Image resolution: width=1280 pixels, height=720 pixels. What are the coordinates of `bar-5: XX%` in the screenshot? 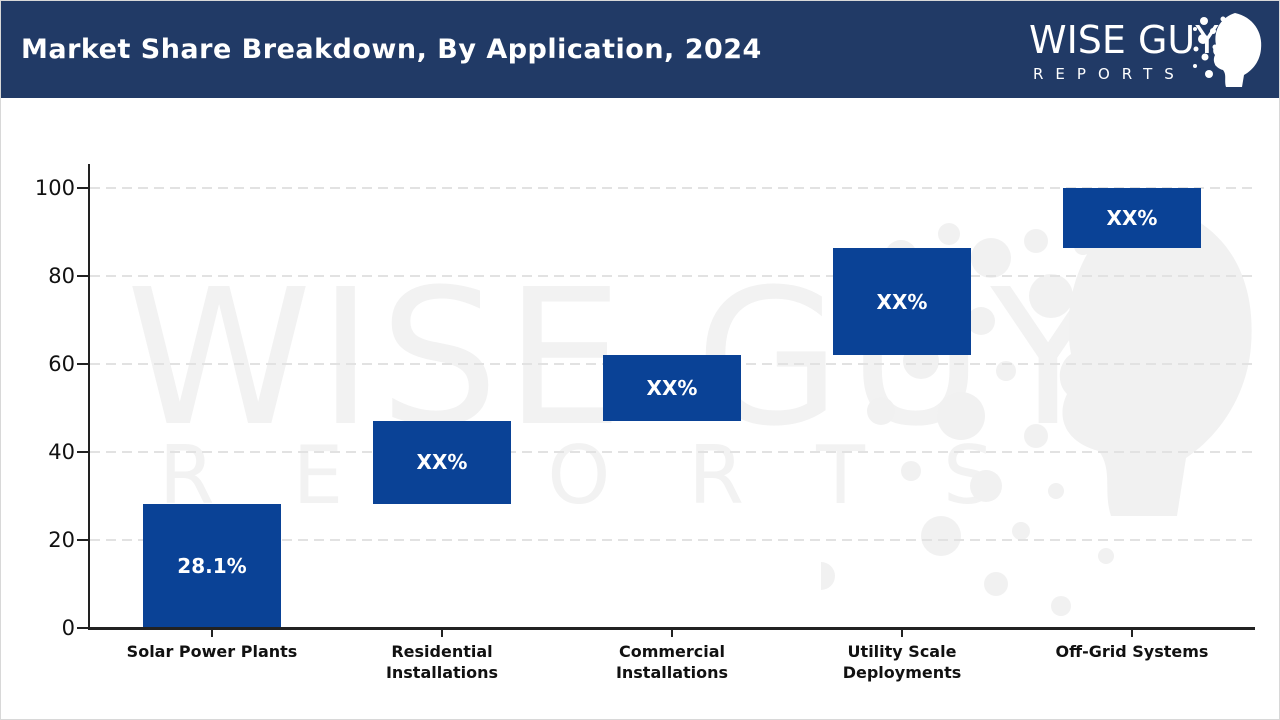 It's located at (1132, 218).